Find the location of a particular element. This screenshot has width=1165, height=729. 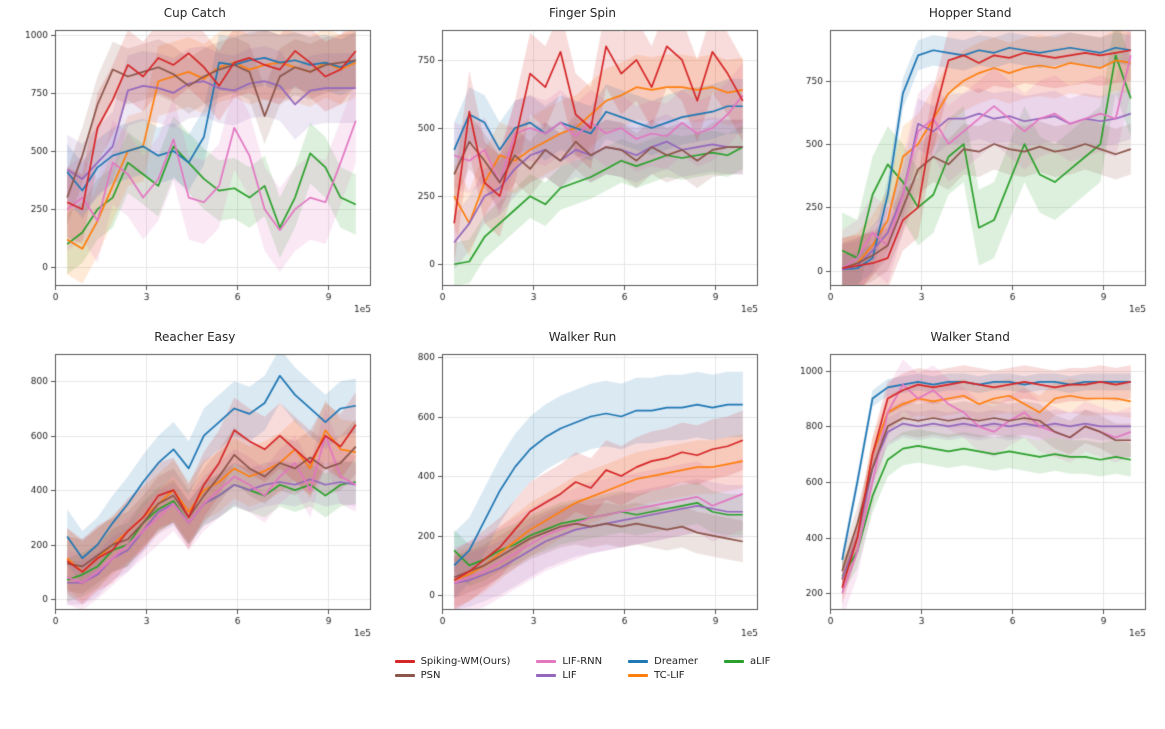

chart-title: Reacher Easy is located at coordinates (195, 337).